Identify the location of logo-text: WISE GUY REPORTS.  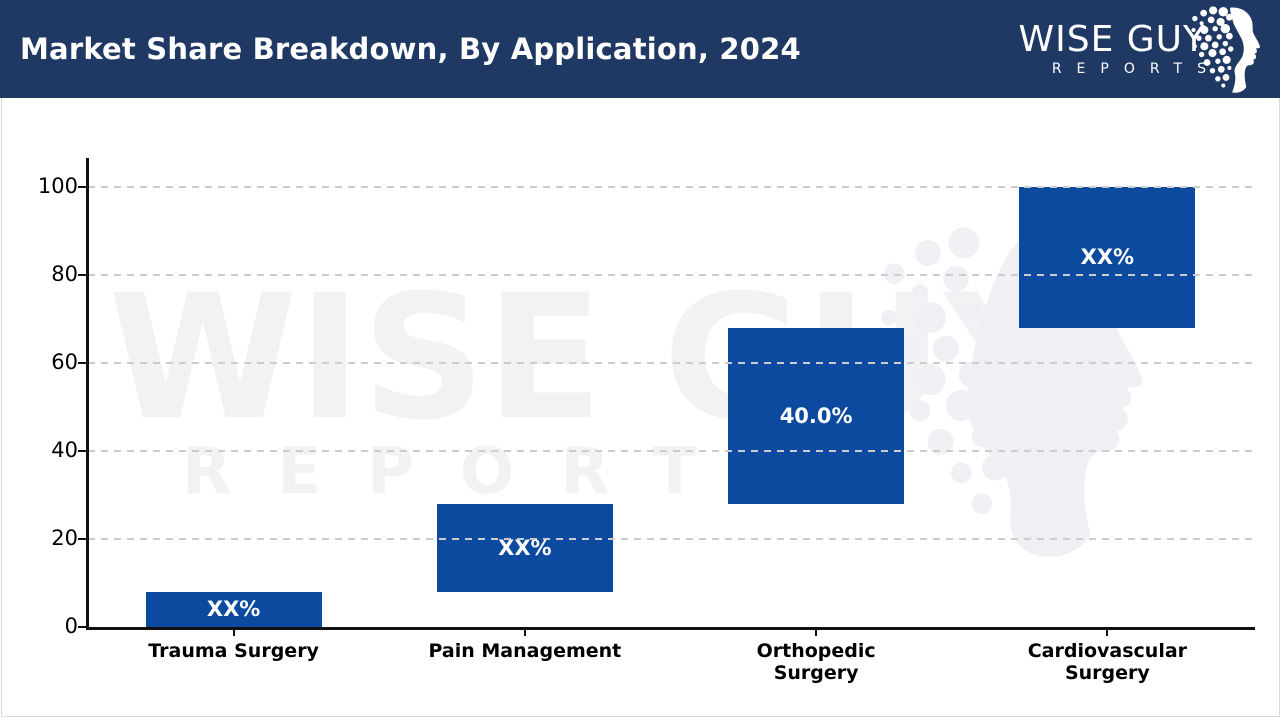
(1113, 49).